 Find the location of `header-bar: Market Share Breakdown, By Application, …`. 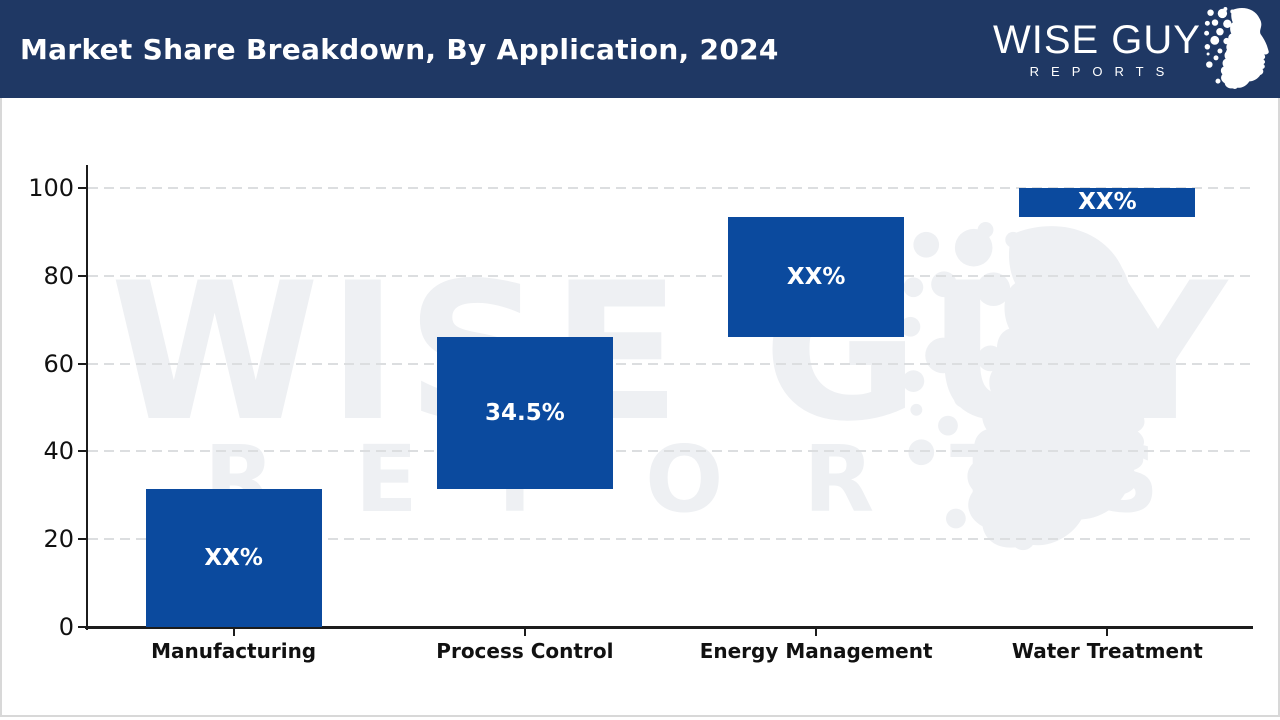

header-bar: Market Share Breakdown, By Application, … is located at coordinates (640, 49).